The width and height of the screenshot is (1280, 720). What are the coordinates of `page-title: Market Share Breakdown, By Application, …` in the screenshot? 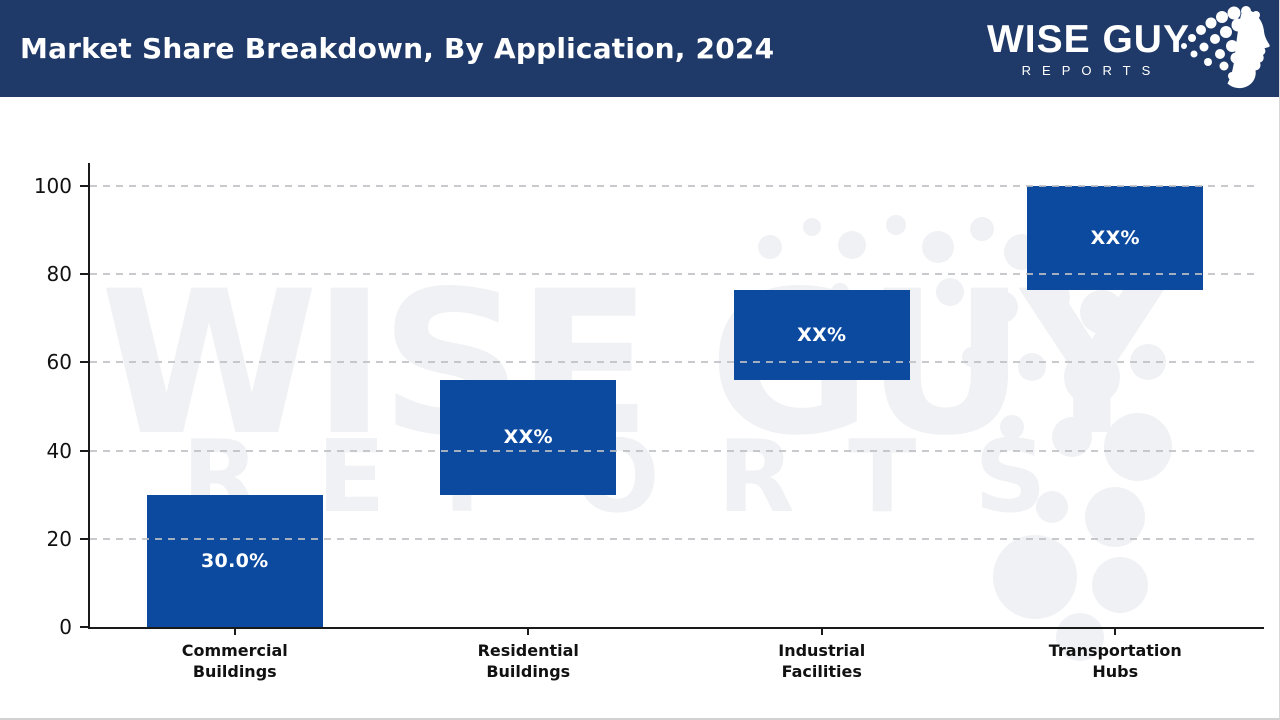 It's located at (397, 48).